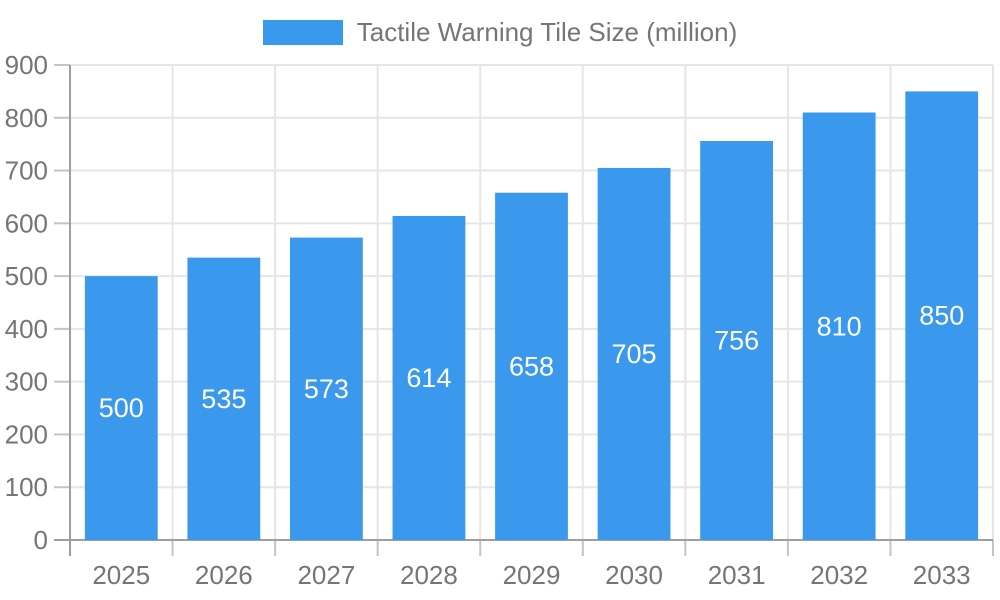 Image resolution: width=1000 pixels, height=600 pixels. I want to click on bar-value-label: 658, so click(531, 366).